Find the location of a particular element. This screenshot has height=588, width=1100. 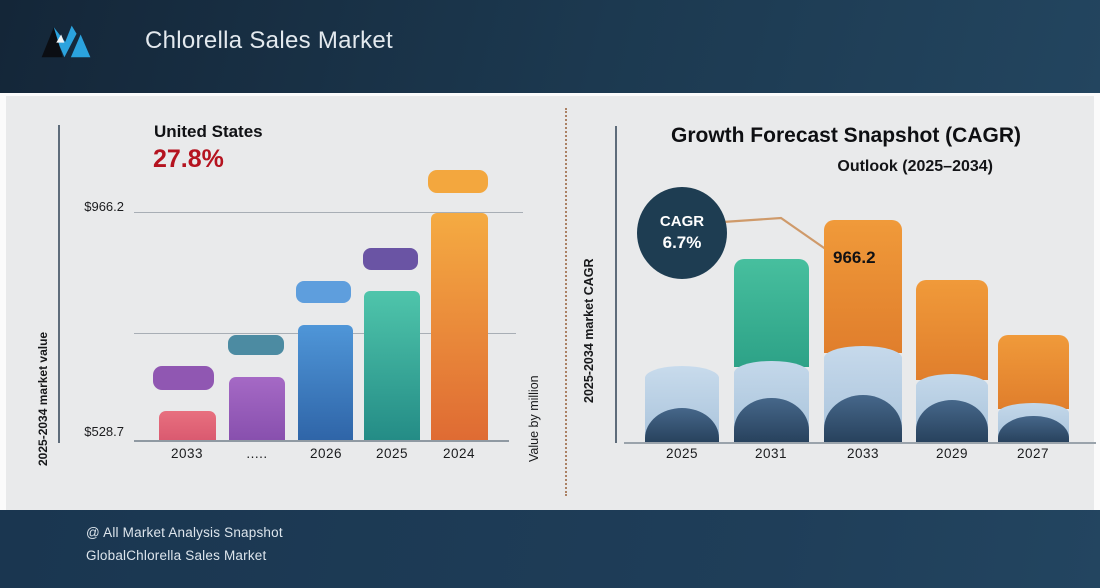

bar-2033-base-segment is located at coordinates (863, 419).